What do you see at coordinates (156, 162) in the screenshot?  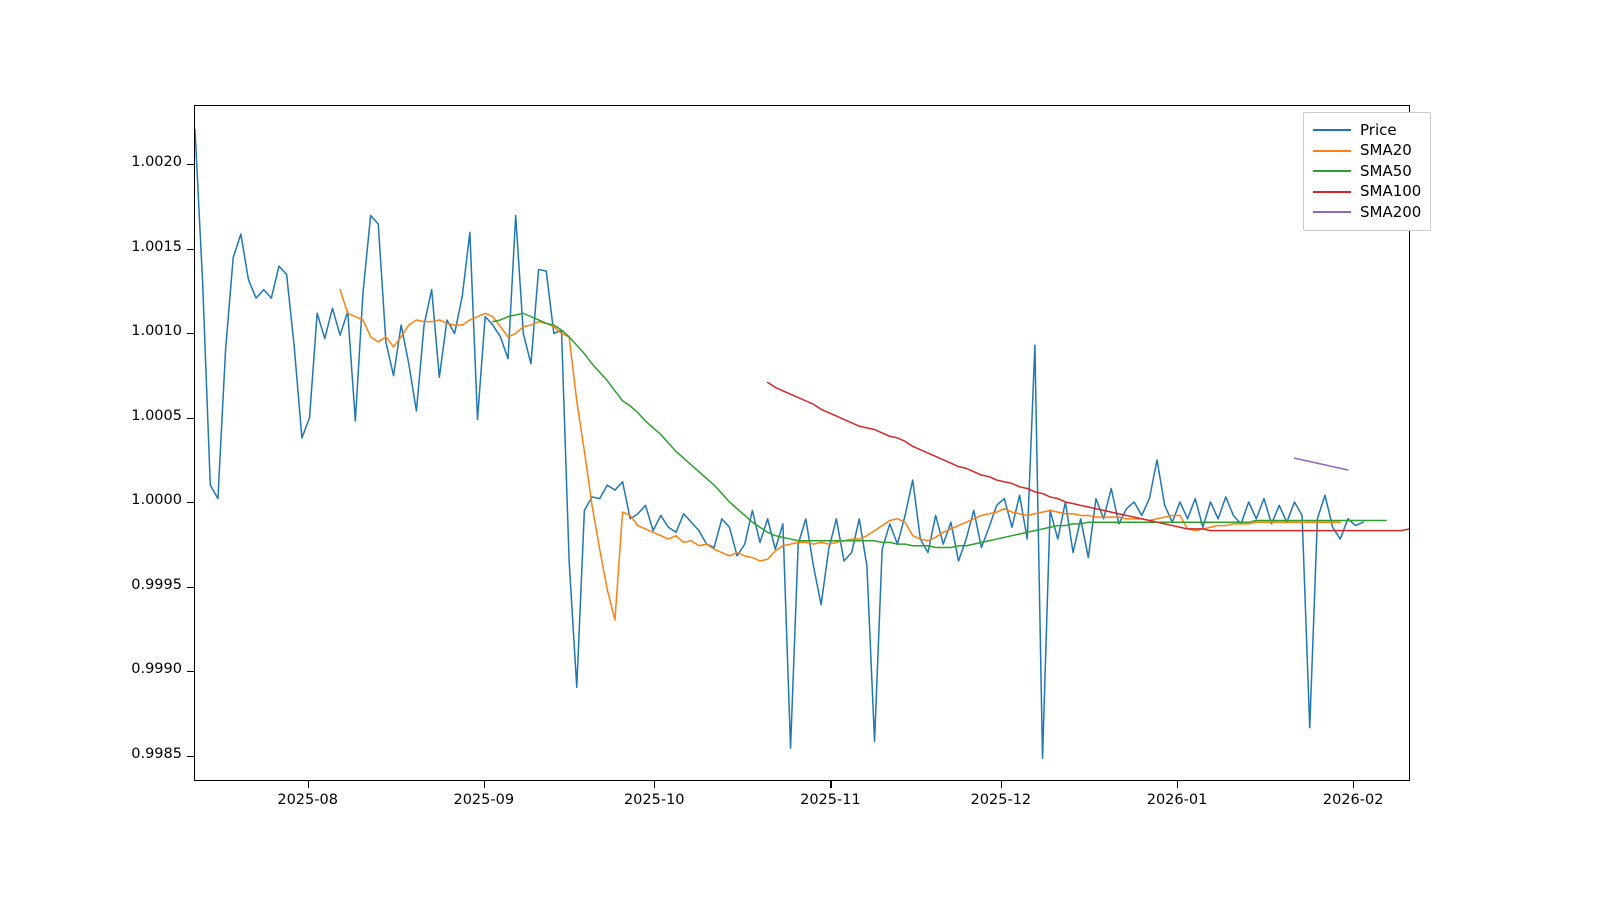 I see `y-tick-label: 1.0020` at bounding box center [156, 162].